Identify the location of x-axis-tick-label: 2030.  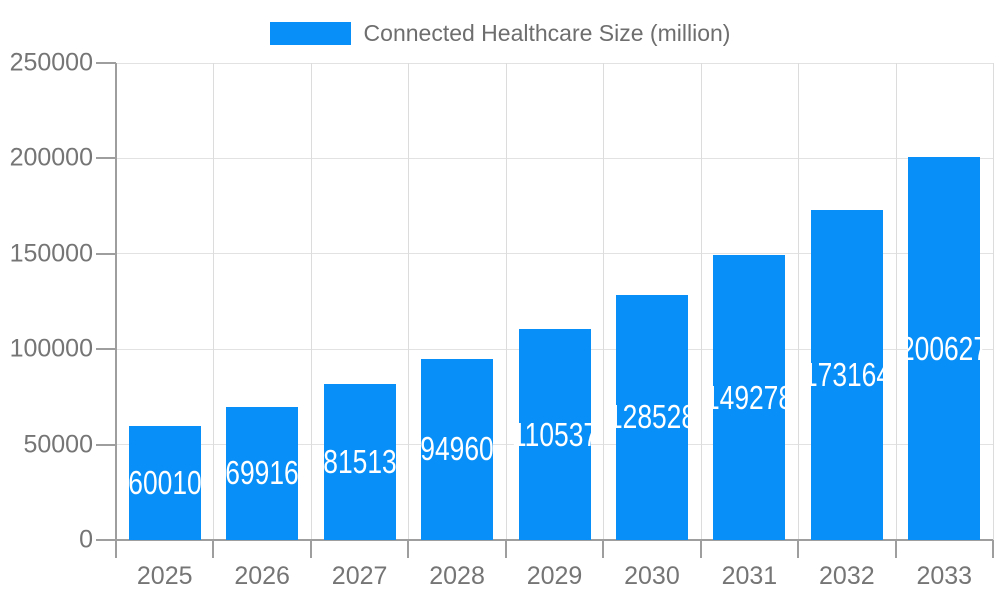
(652, 576).